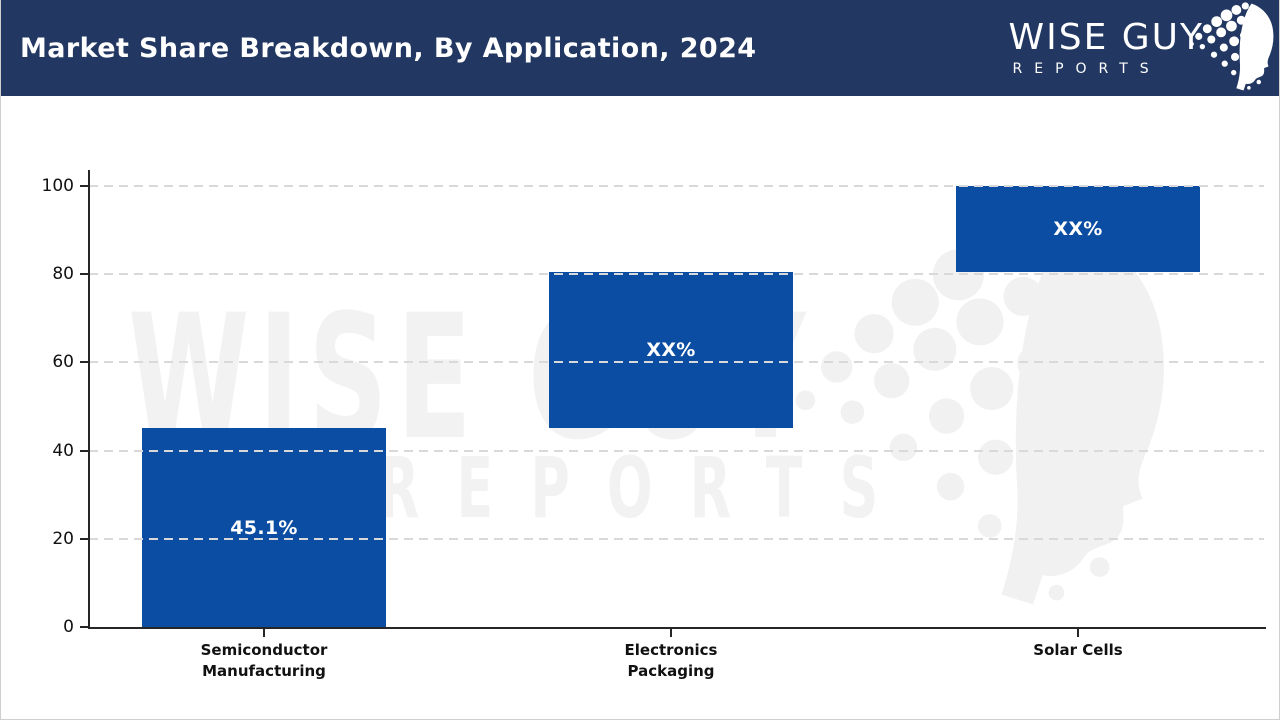 This screenshot has width=1280, height=720. Describe the element at coordinates (63, 450) in the screenshot. I see `y-tick-label-40: 40` at that location.